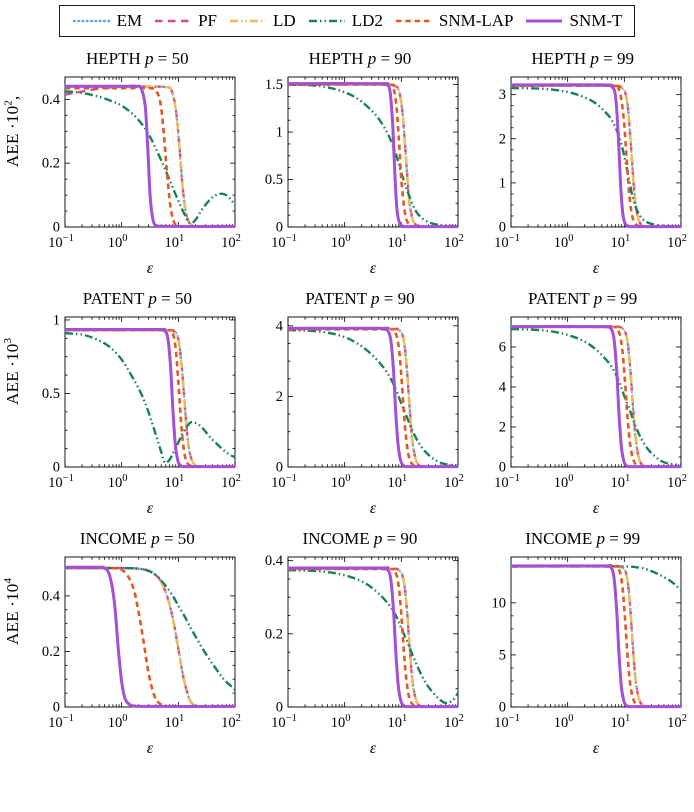  Describe the element at coordinates (137, 299) in the screenshot. I see `chart-title: PATENT p = 50` at that location.